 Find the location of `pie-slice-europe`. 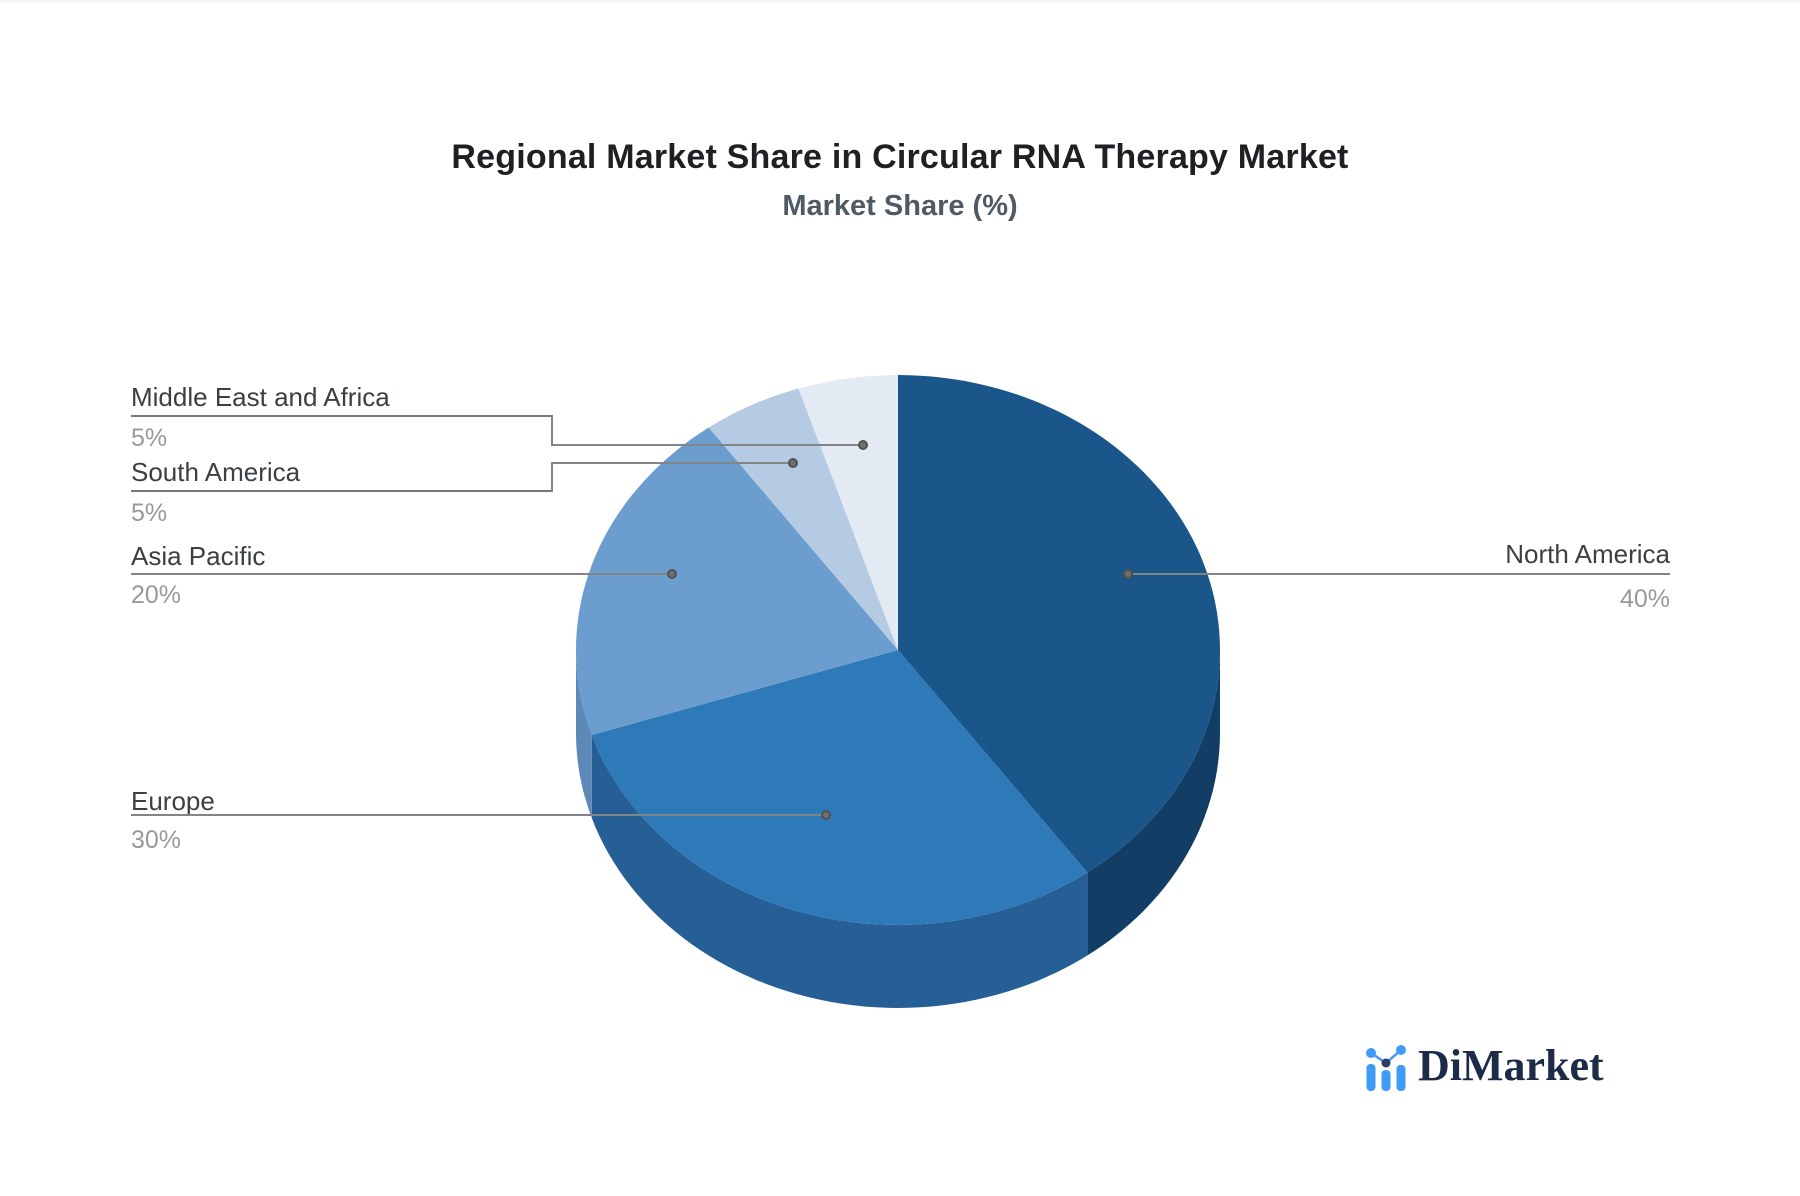

pie-slice-europe is located at coordinates (839, 787).